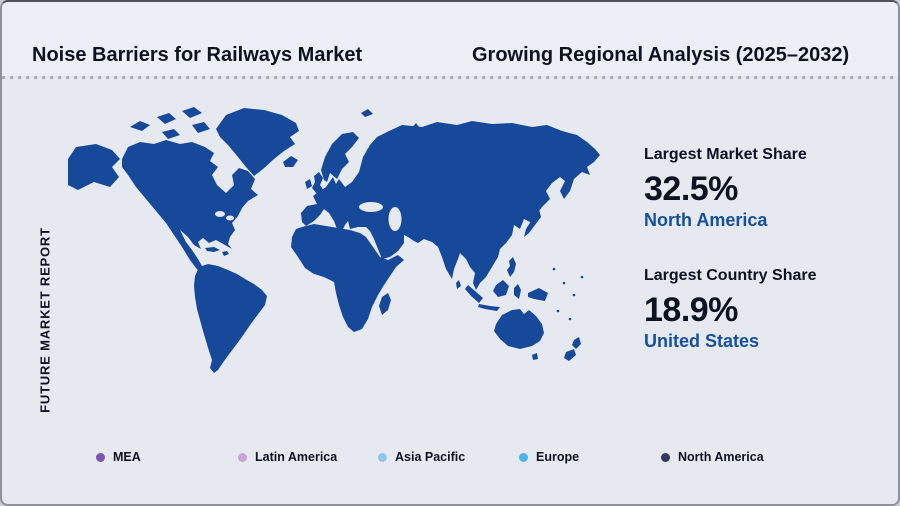 Image resolution: width=900 pixels, height=506 pixels. What do you see at coordinates (430, 457) in the screenshot?
I see `legend-label: Asia Pacific` at bounding box center [430, 457].